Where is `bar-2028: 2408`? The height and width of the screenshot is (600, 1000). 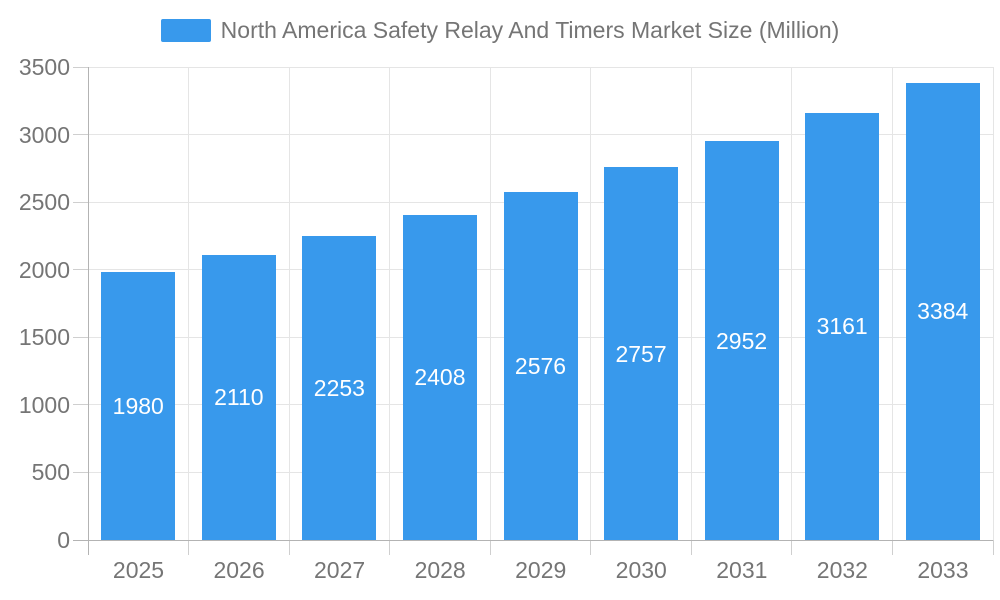 bar-2028: 2408 is located at coordinates (439, 377).